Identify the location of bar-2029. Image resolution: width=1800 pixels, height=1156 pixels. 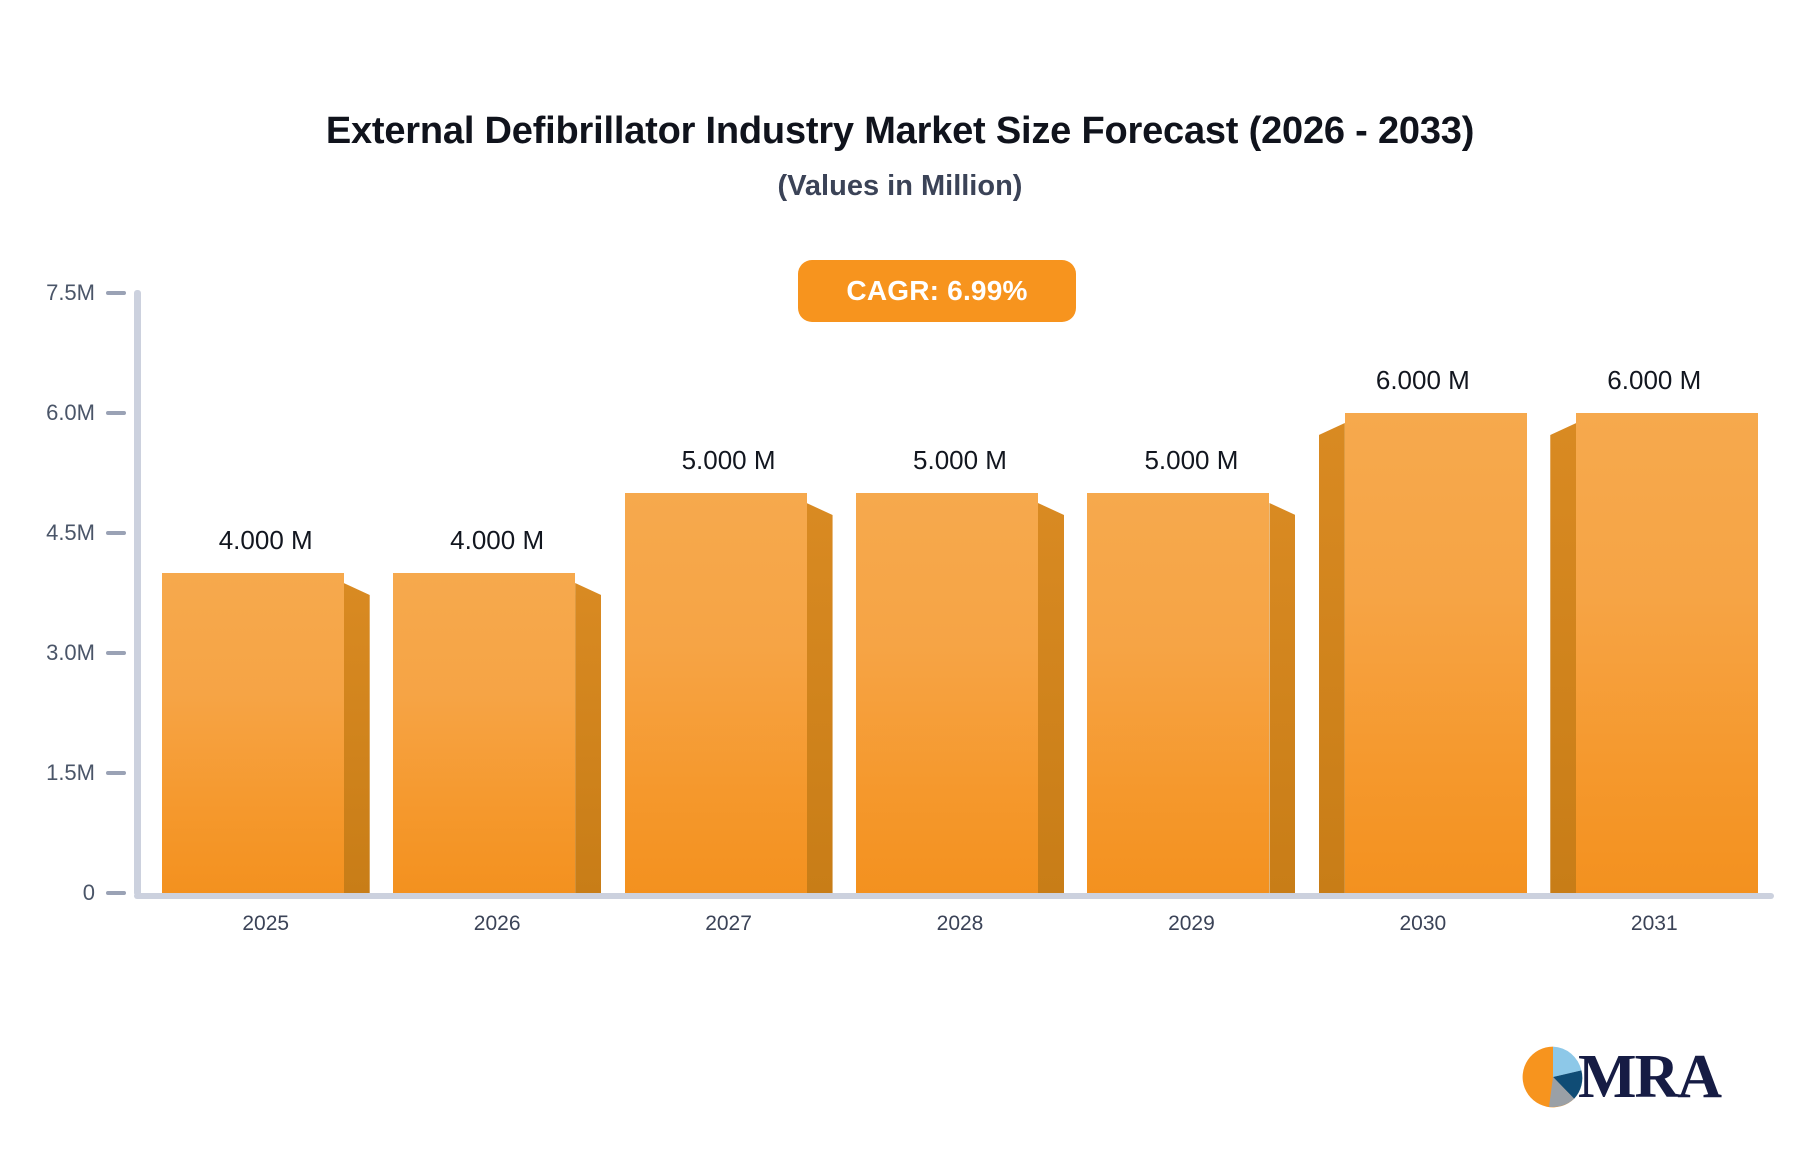
(1178, 693).